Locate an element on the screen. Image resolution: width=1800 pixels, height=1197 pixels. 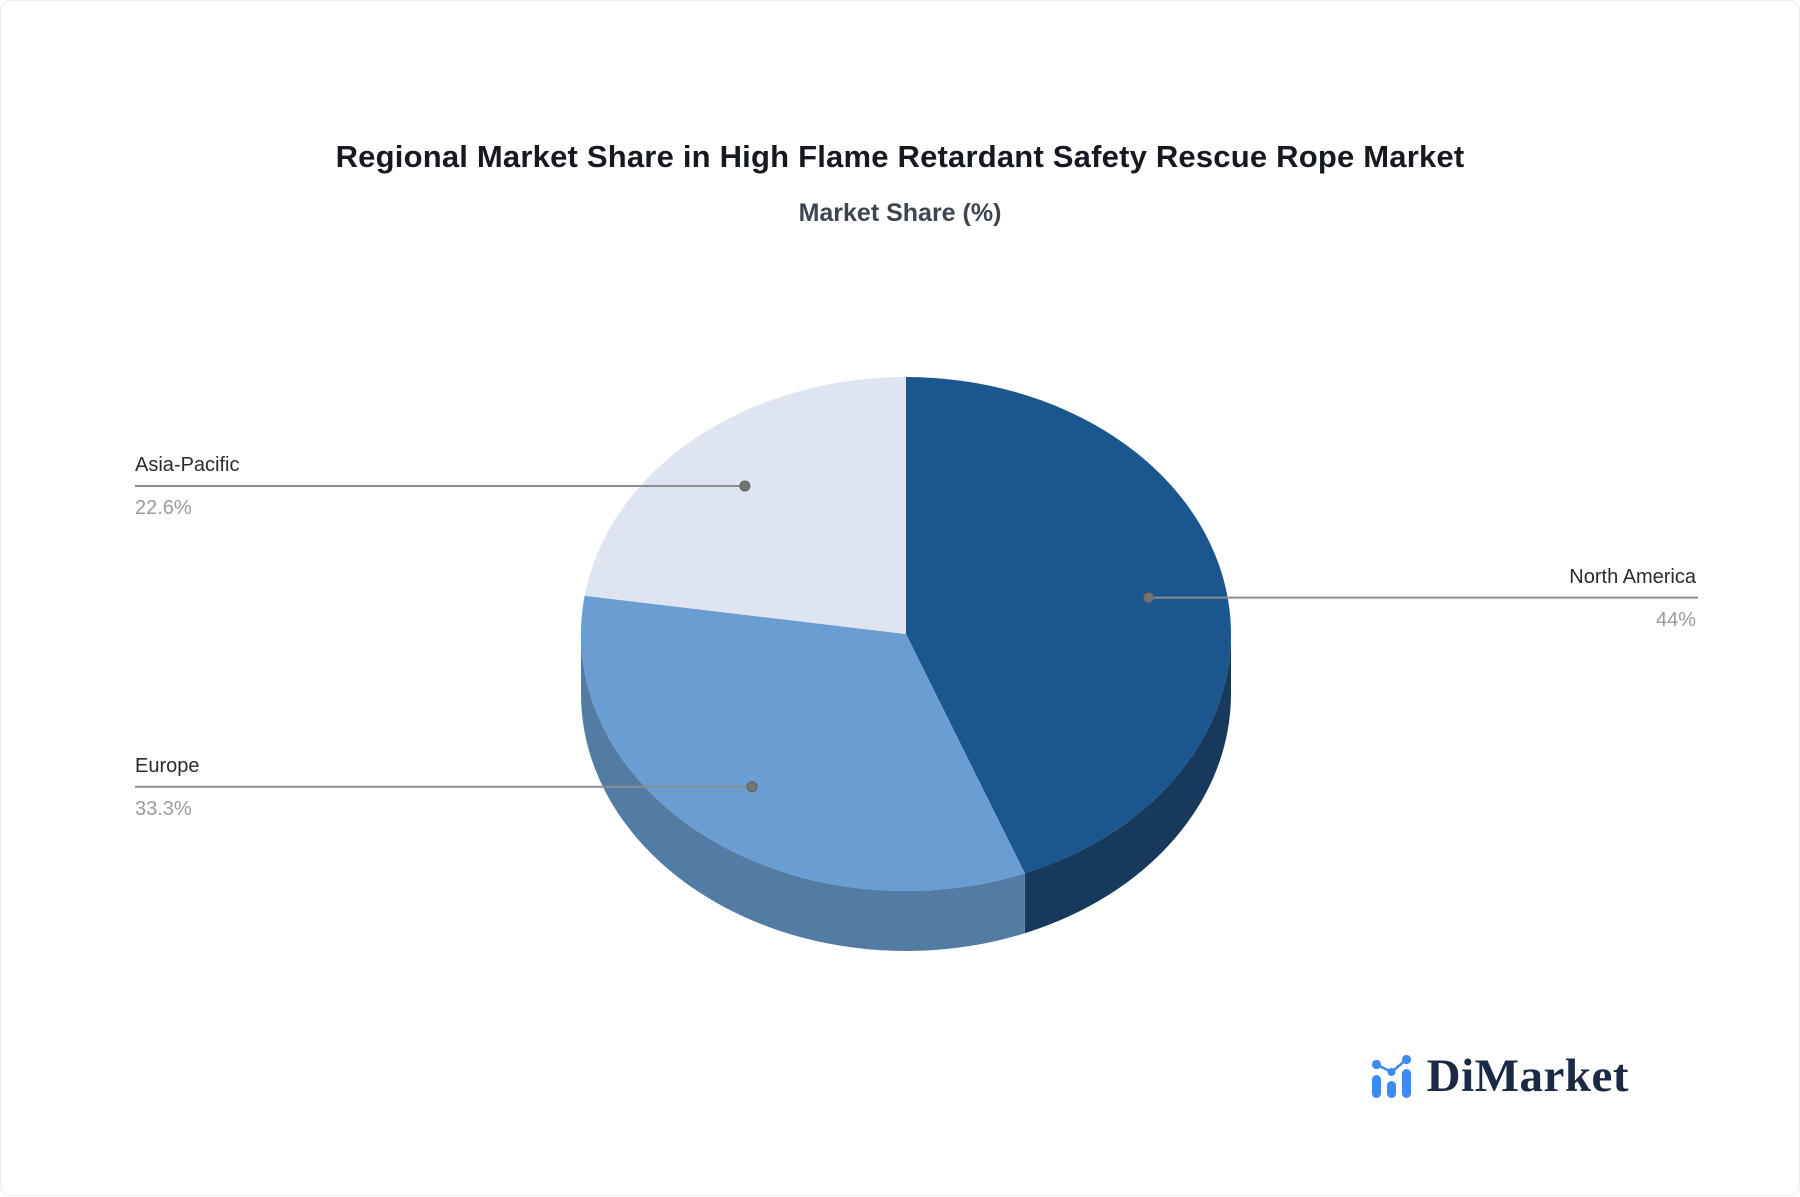
pie-slice-north-america is located at coordinates (1068, 625).